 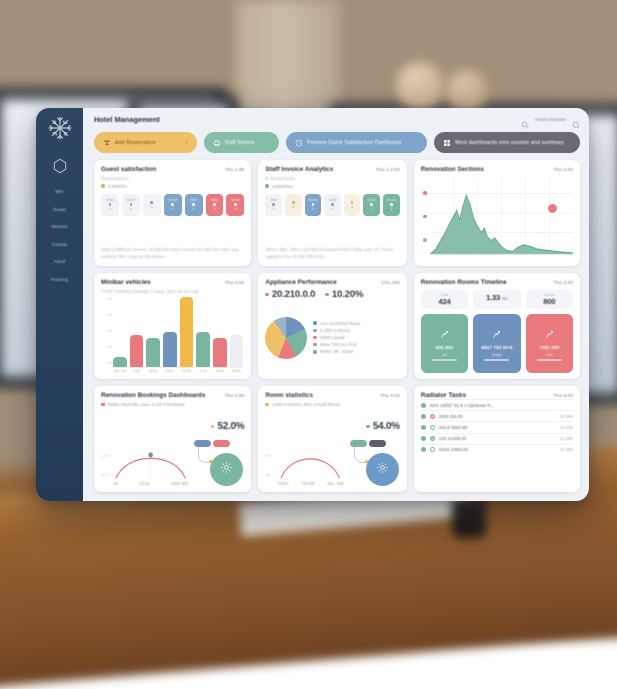 I want to click on status-dot-icon, so click(x=423, y=405).